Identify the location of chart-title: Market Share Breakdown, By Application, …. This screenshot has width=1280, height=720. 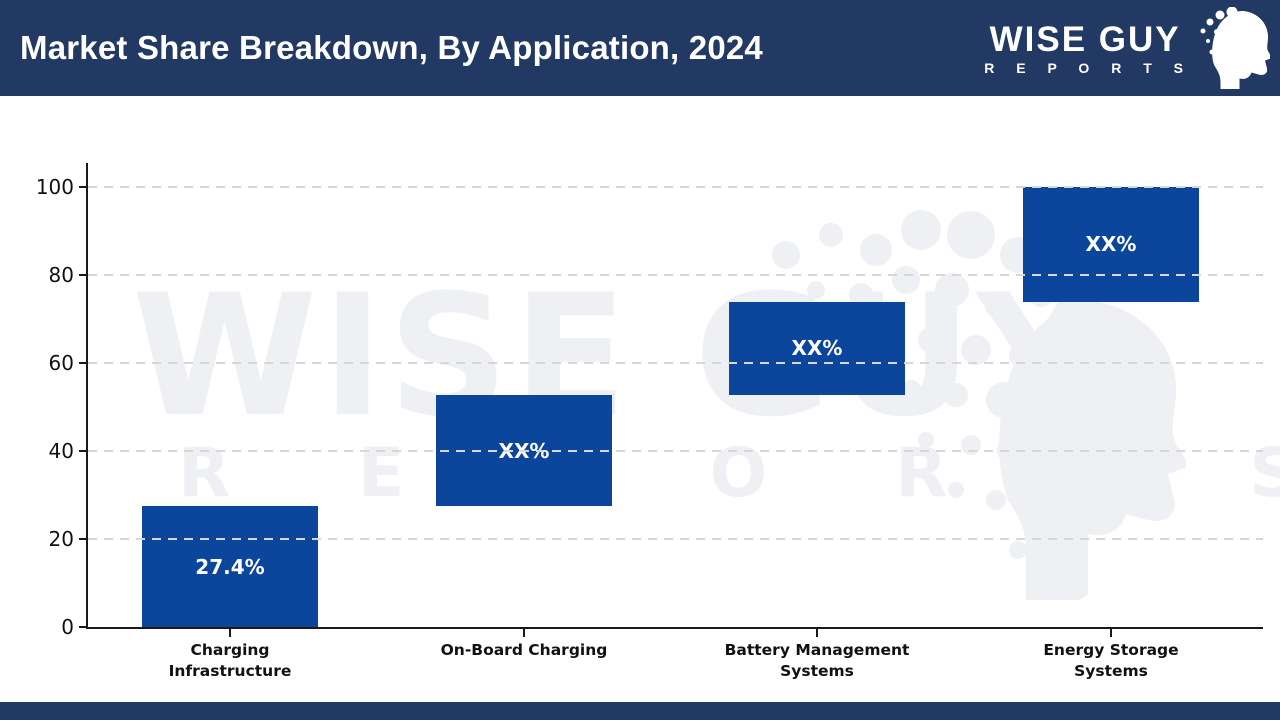
(391, 47).